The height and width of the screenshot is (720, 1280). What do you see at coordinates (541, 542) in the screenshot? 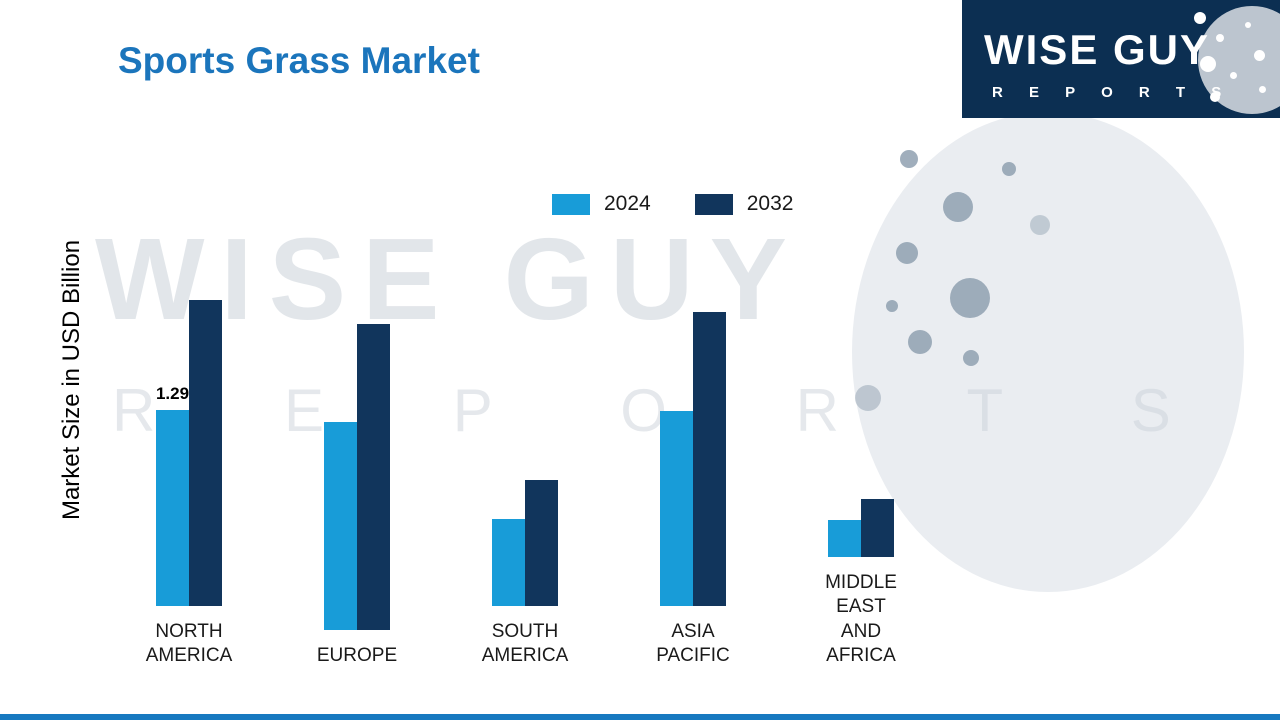
I see `bar-2032-south-america` at bounding box center [541, 542].